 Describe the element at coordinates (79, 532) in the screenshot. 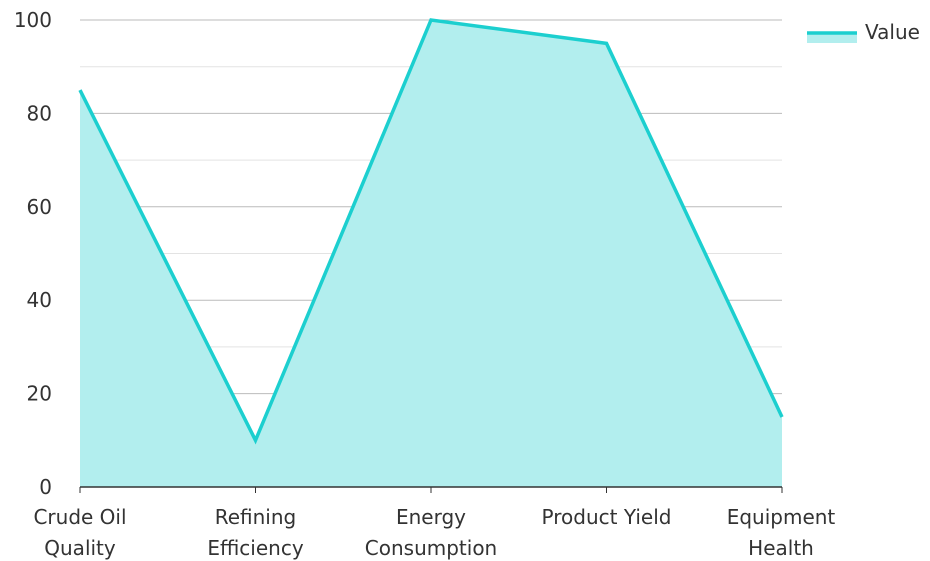

I see `x-tick-label: Crude Oil Quality` at that location.